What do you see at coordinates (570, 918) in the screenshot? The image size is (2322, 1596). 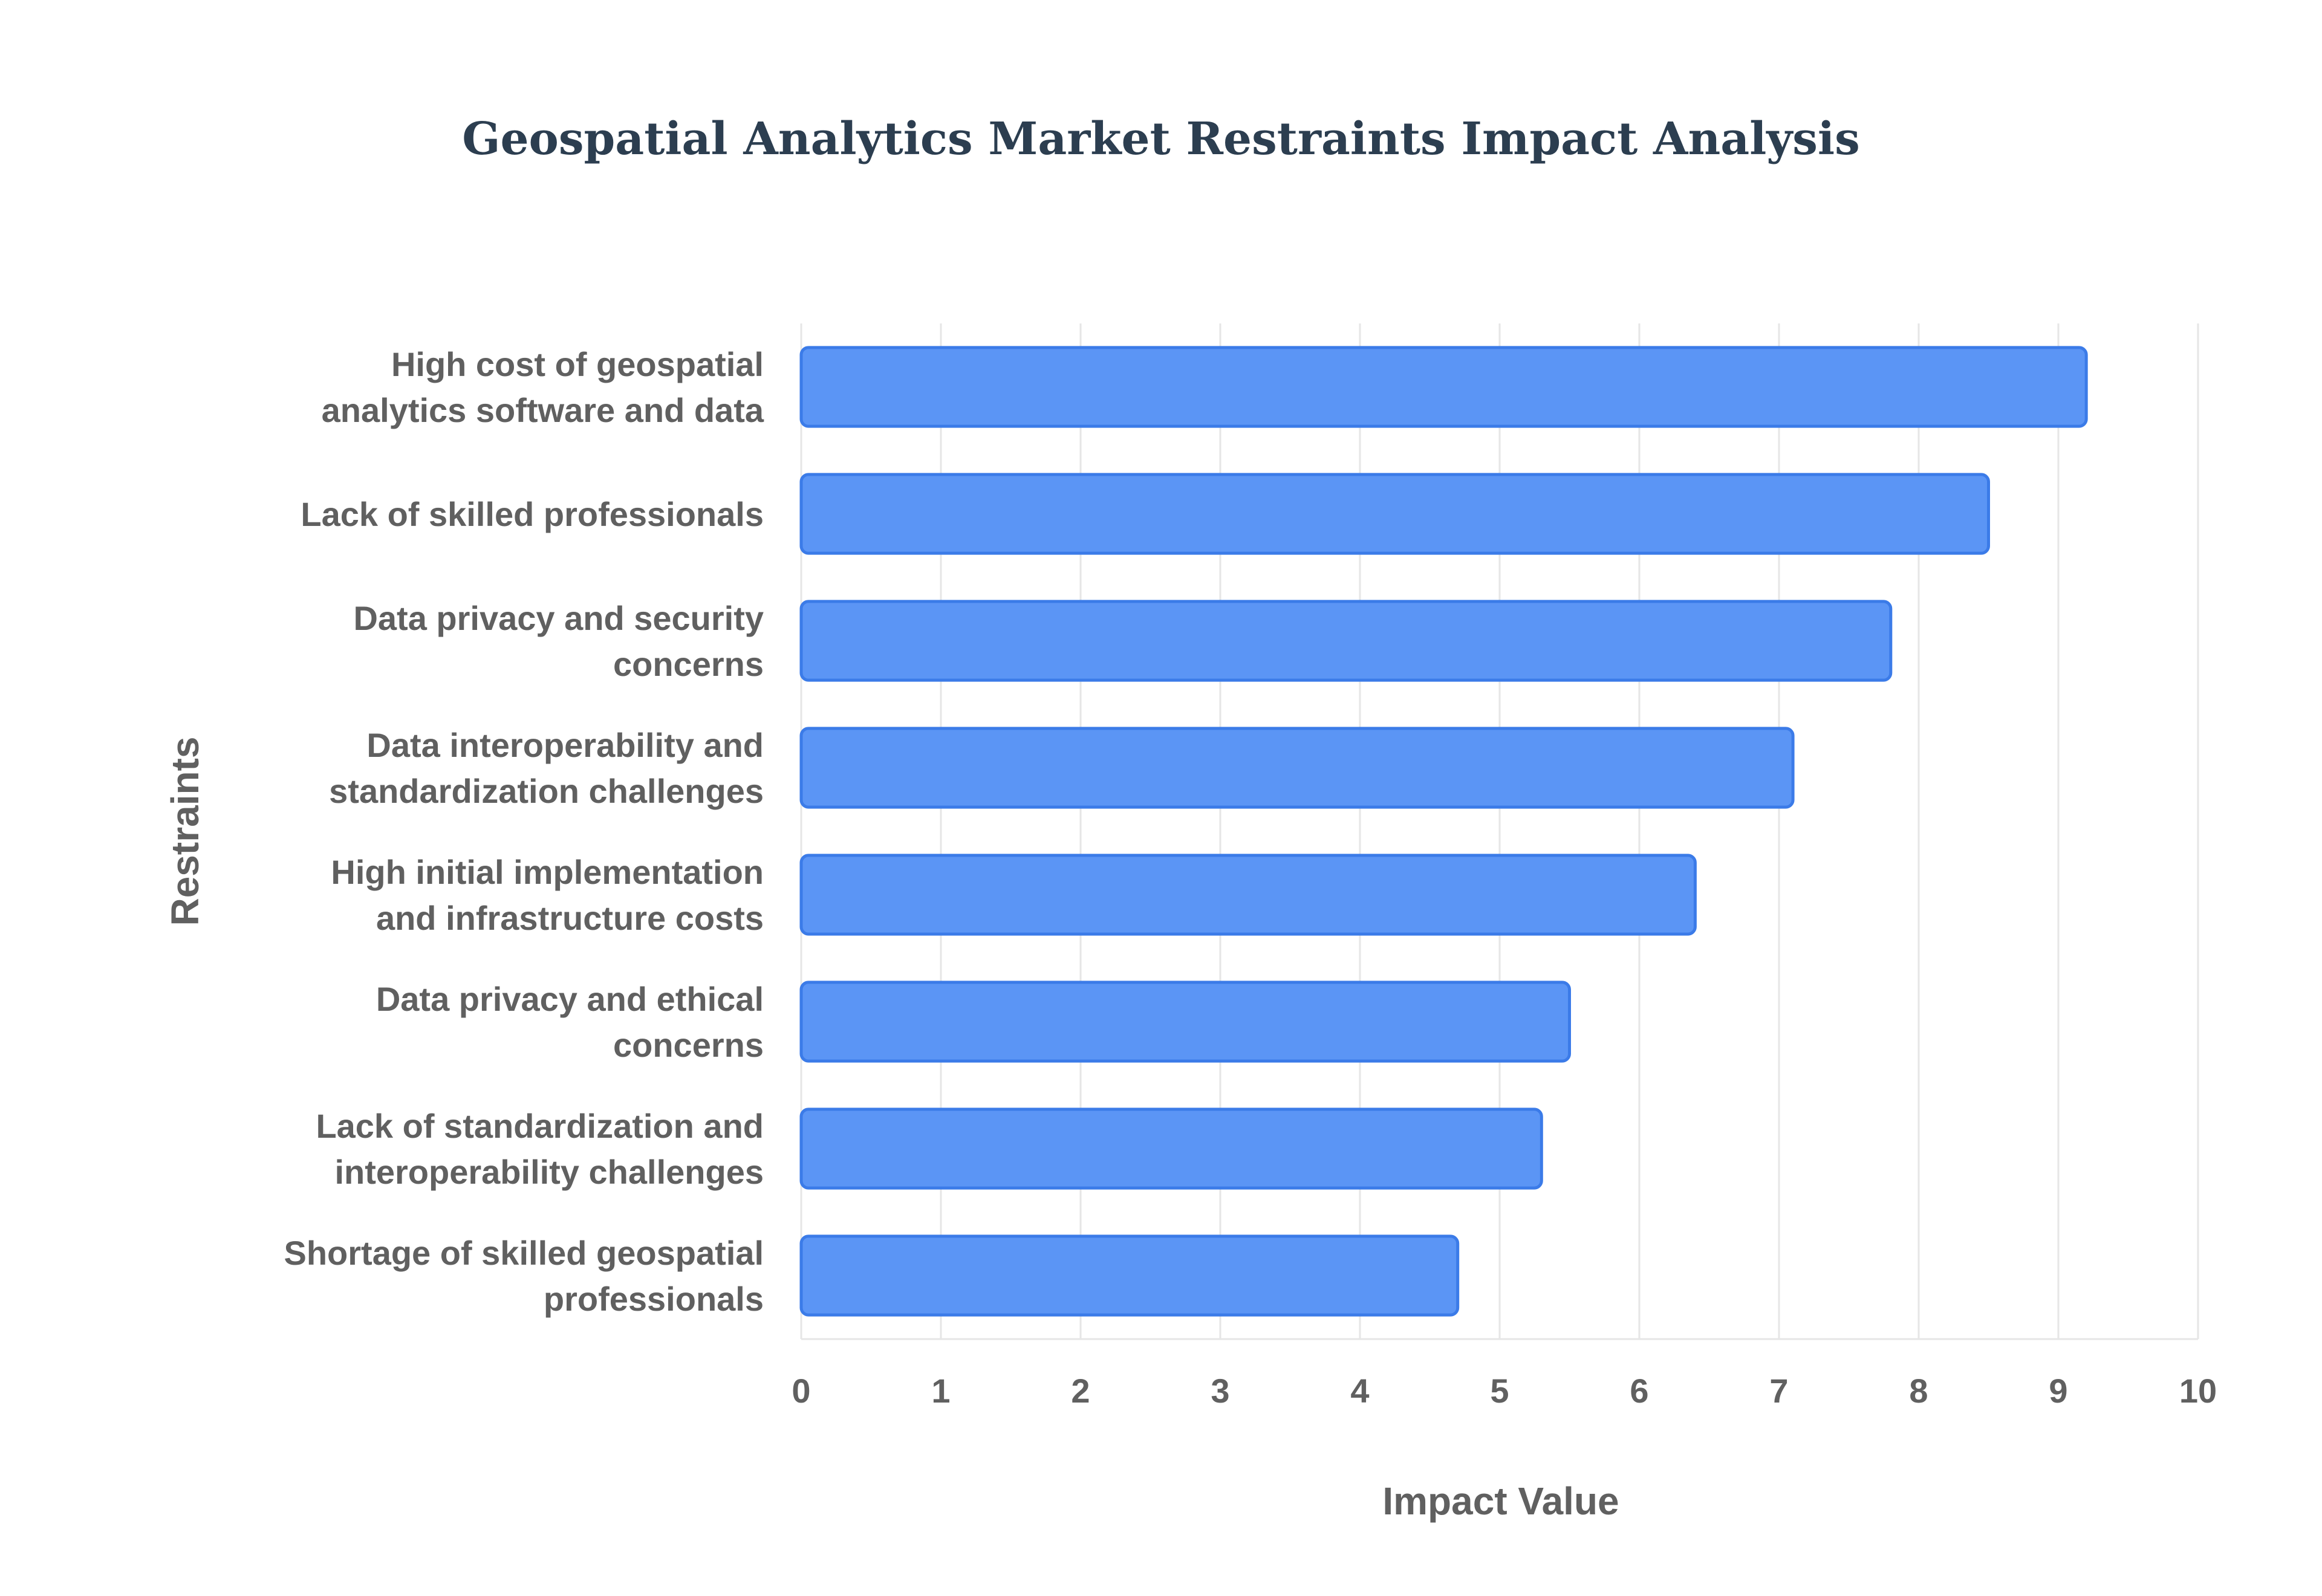 I see `category-label-line: and infrastructure costs` at bounding box center [570, 918].